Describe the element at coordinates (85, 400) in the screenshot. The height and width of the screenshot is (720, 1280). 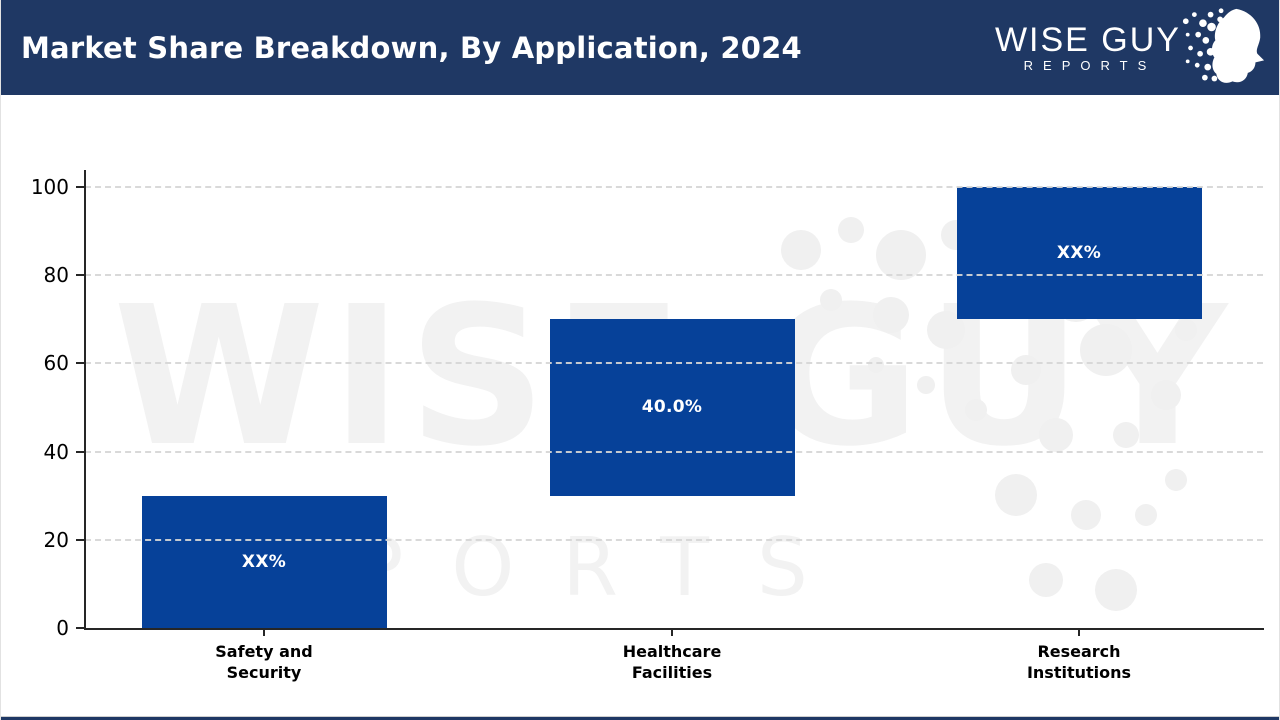
I see `y-axis-line` at that location.